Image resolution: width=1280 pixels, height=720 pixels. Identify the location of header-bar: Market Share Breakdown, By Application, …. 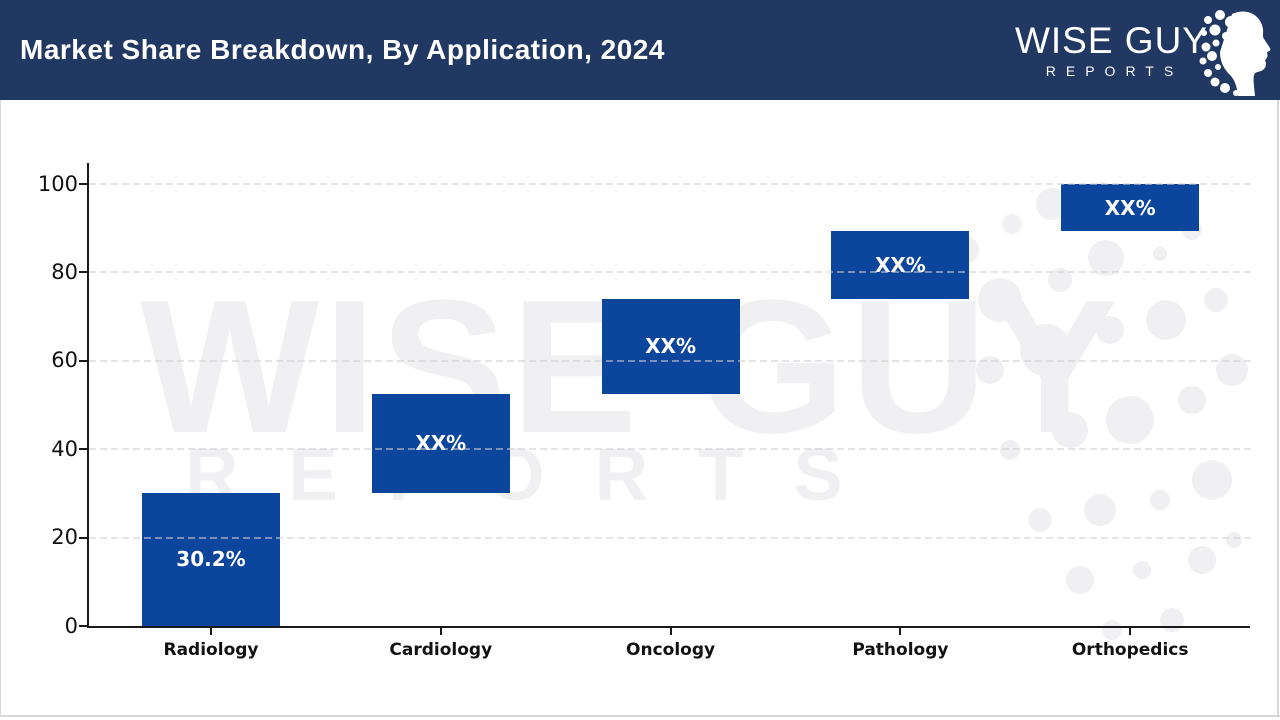
(640, 50).